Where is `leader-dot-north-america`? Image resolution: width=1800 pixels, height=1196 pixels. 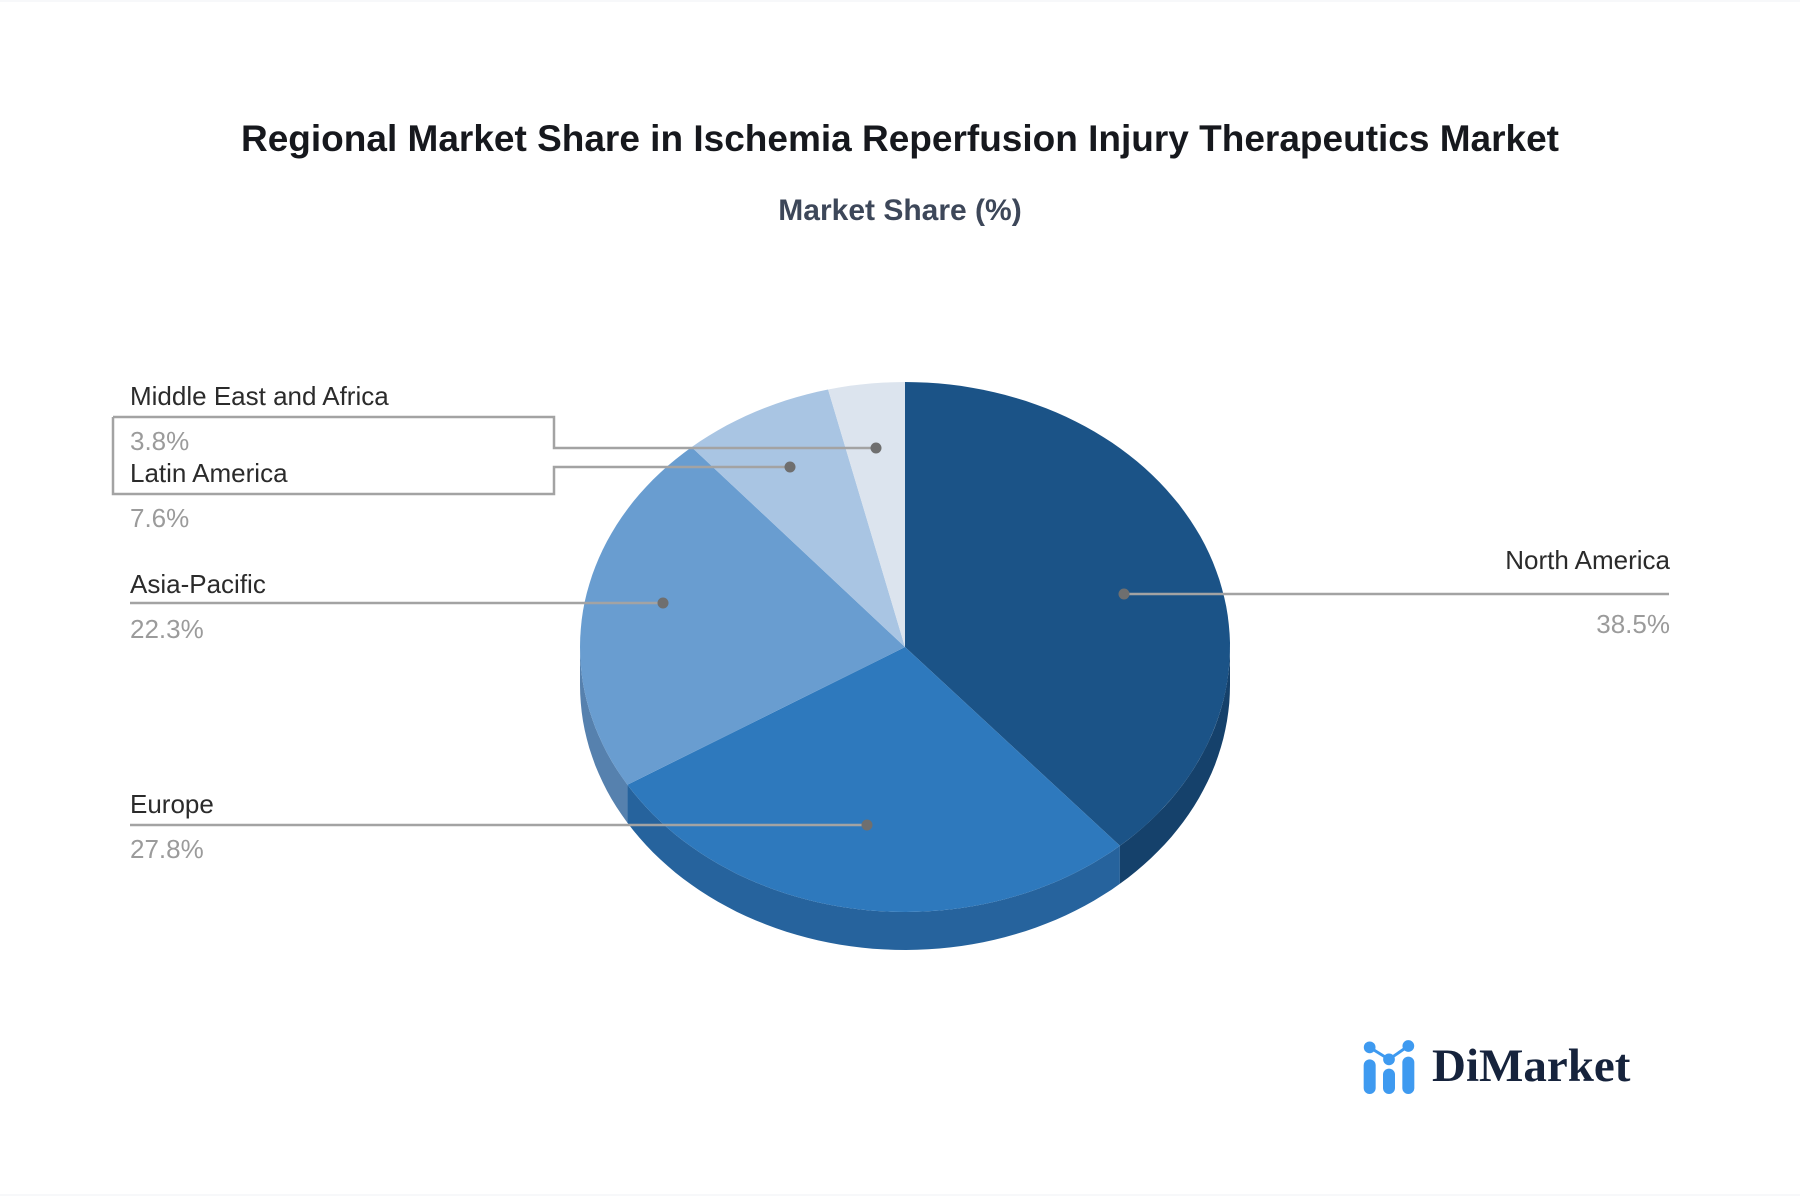 leader-dot-north-america is located at coordinates (1124, 594).